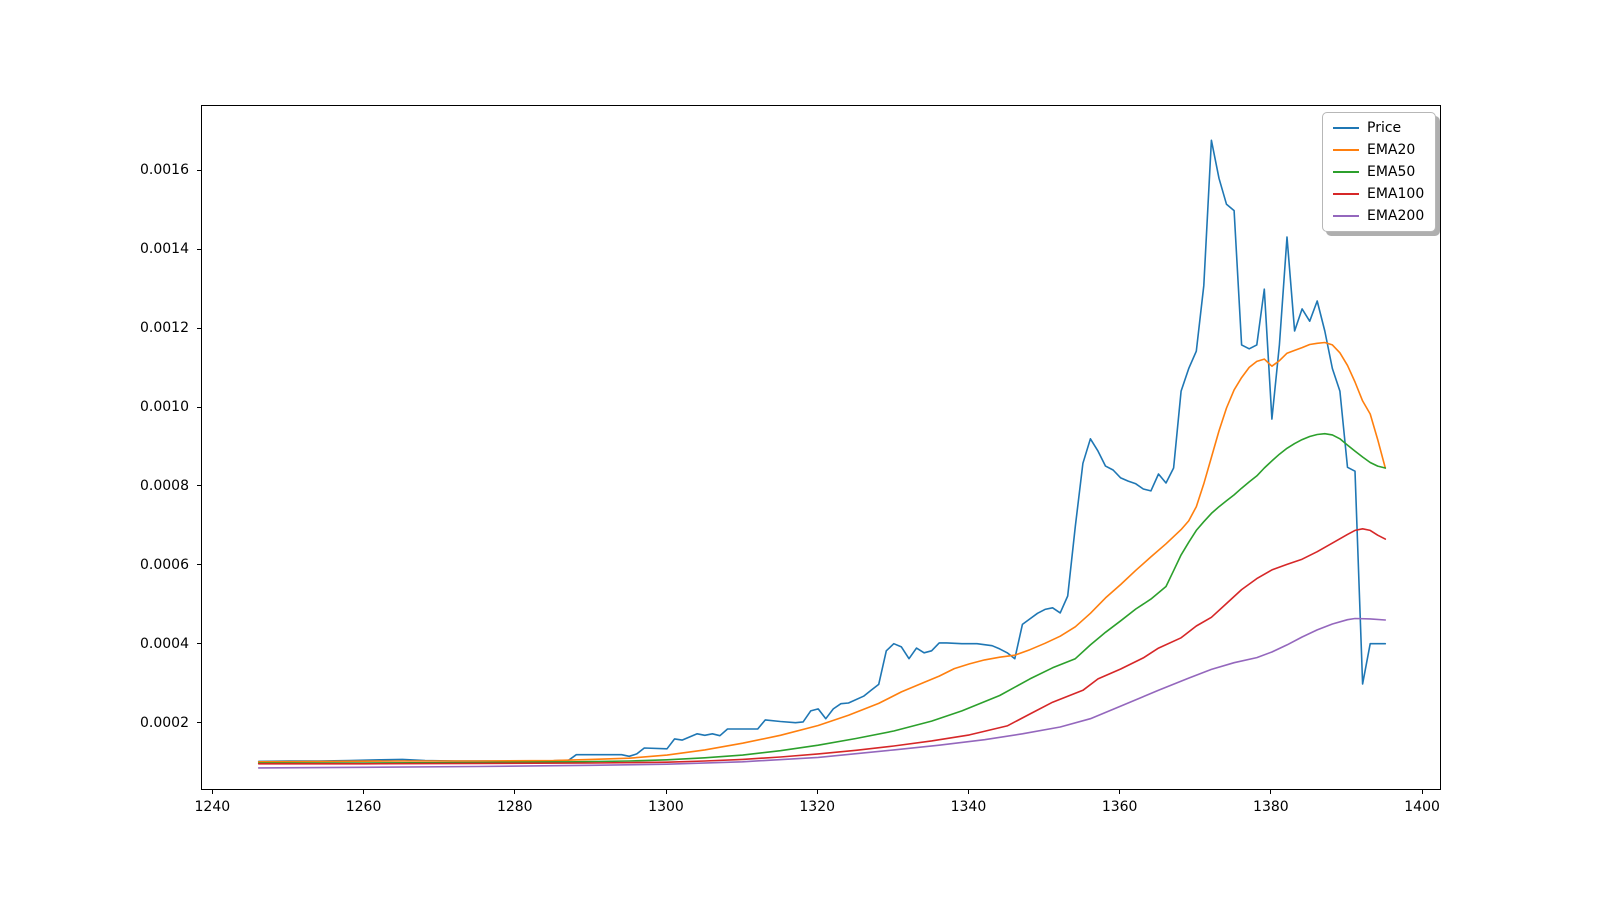 This screenshot has width=1600, height=900. I want to click on x-tick-label-1320: 1320, so click(817, 807).